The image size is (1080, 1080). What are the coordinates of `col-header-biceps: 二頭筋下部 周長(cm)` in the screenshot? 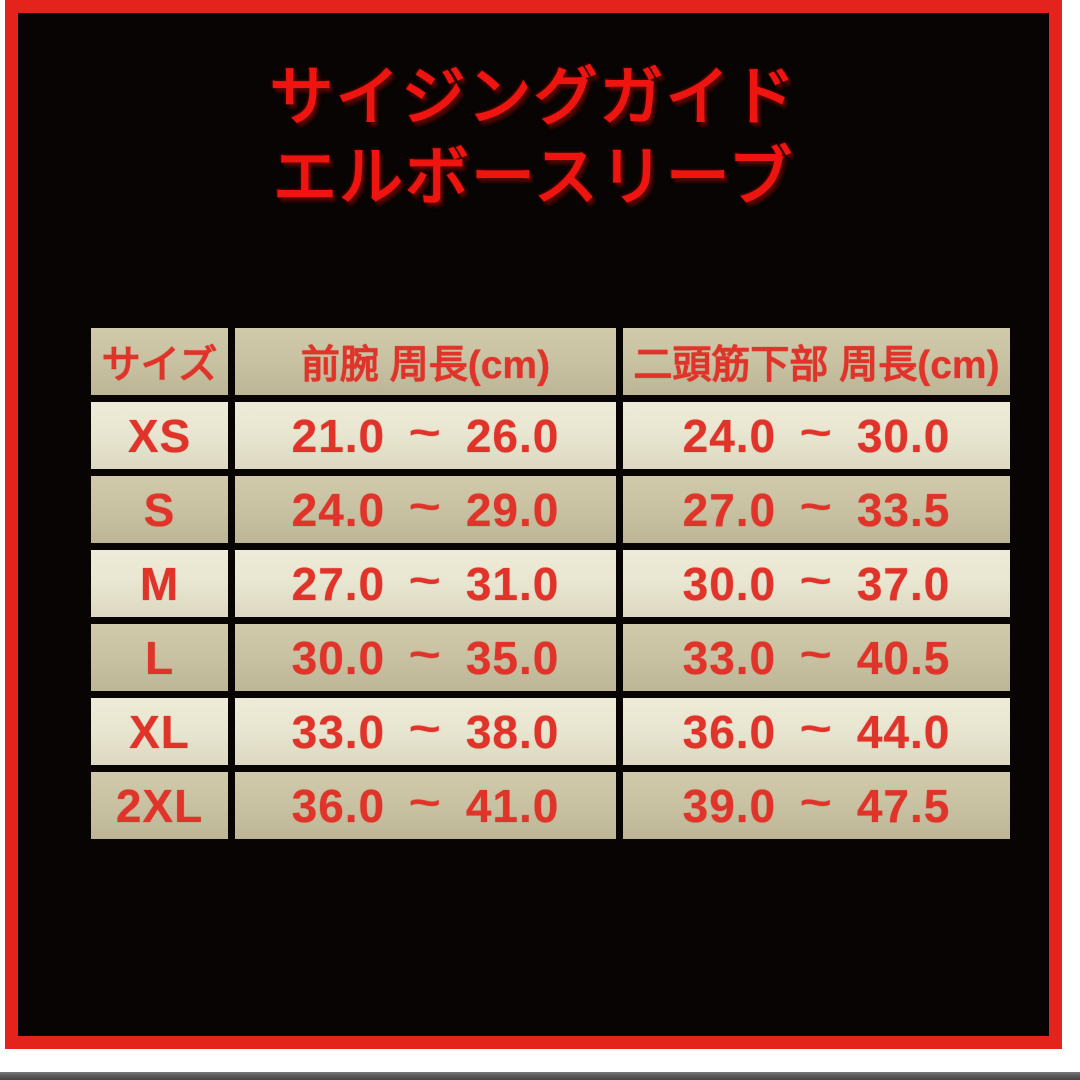 It's located at (816, 361).